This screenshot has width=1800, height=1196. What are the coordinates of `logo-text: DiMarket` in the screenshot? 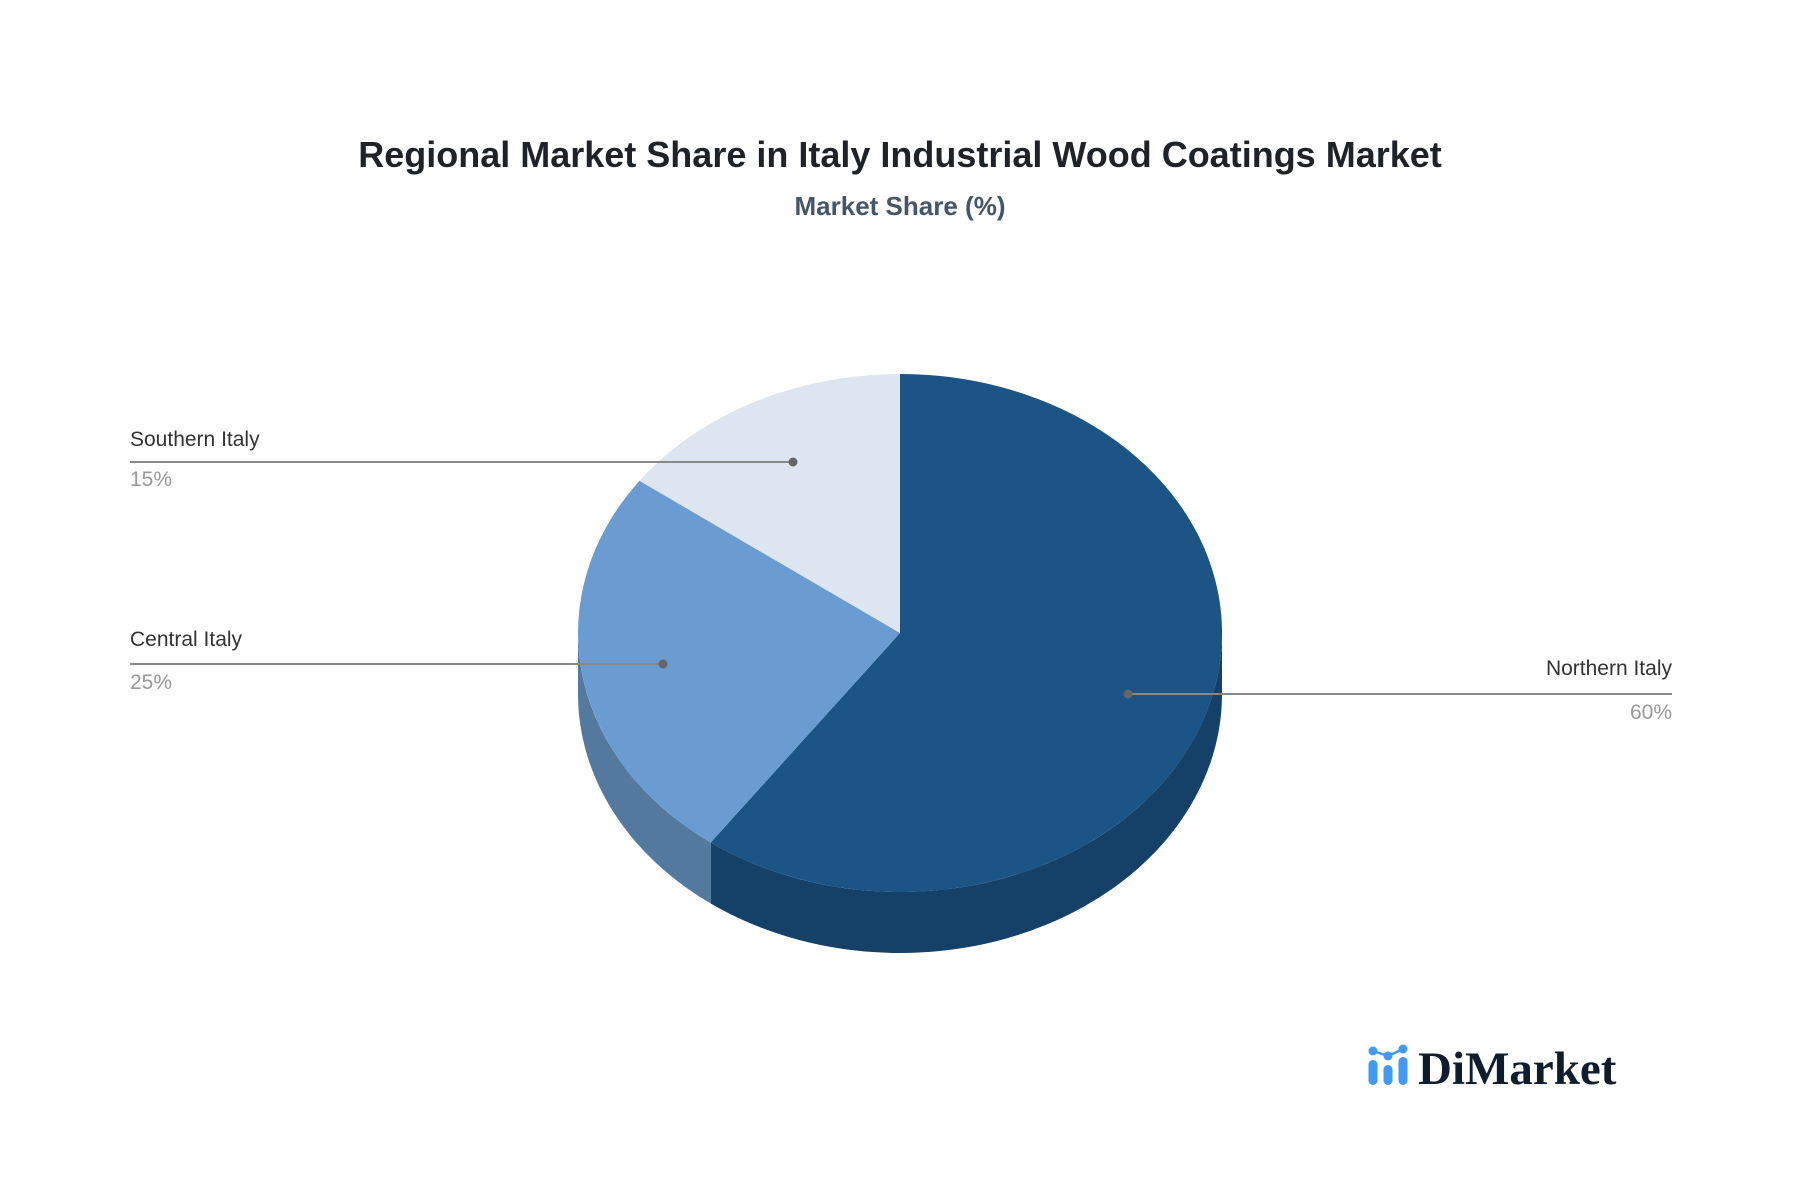 It's located at (1517, 1069).